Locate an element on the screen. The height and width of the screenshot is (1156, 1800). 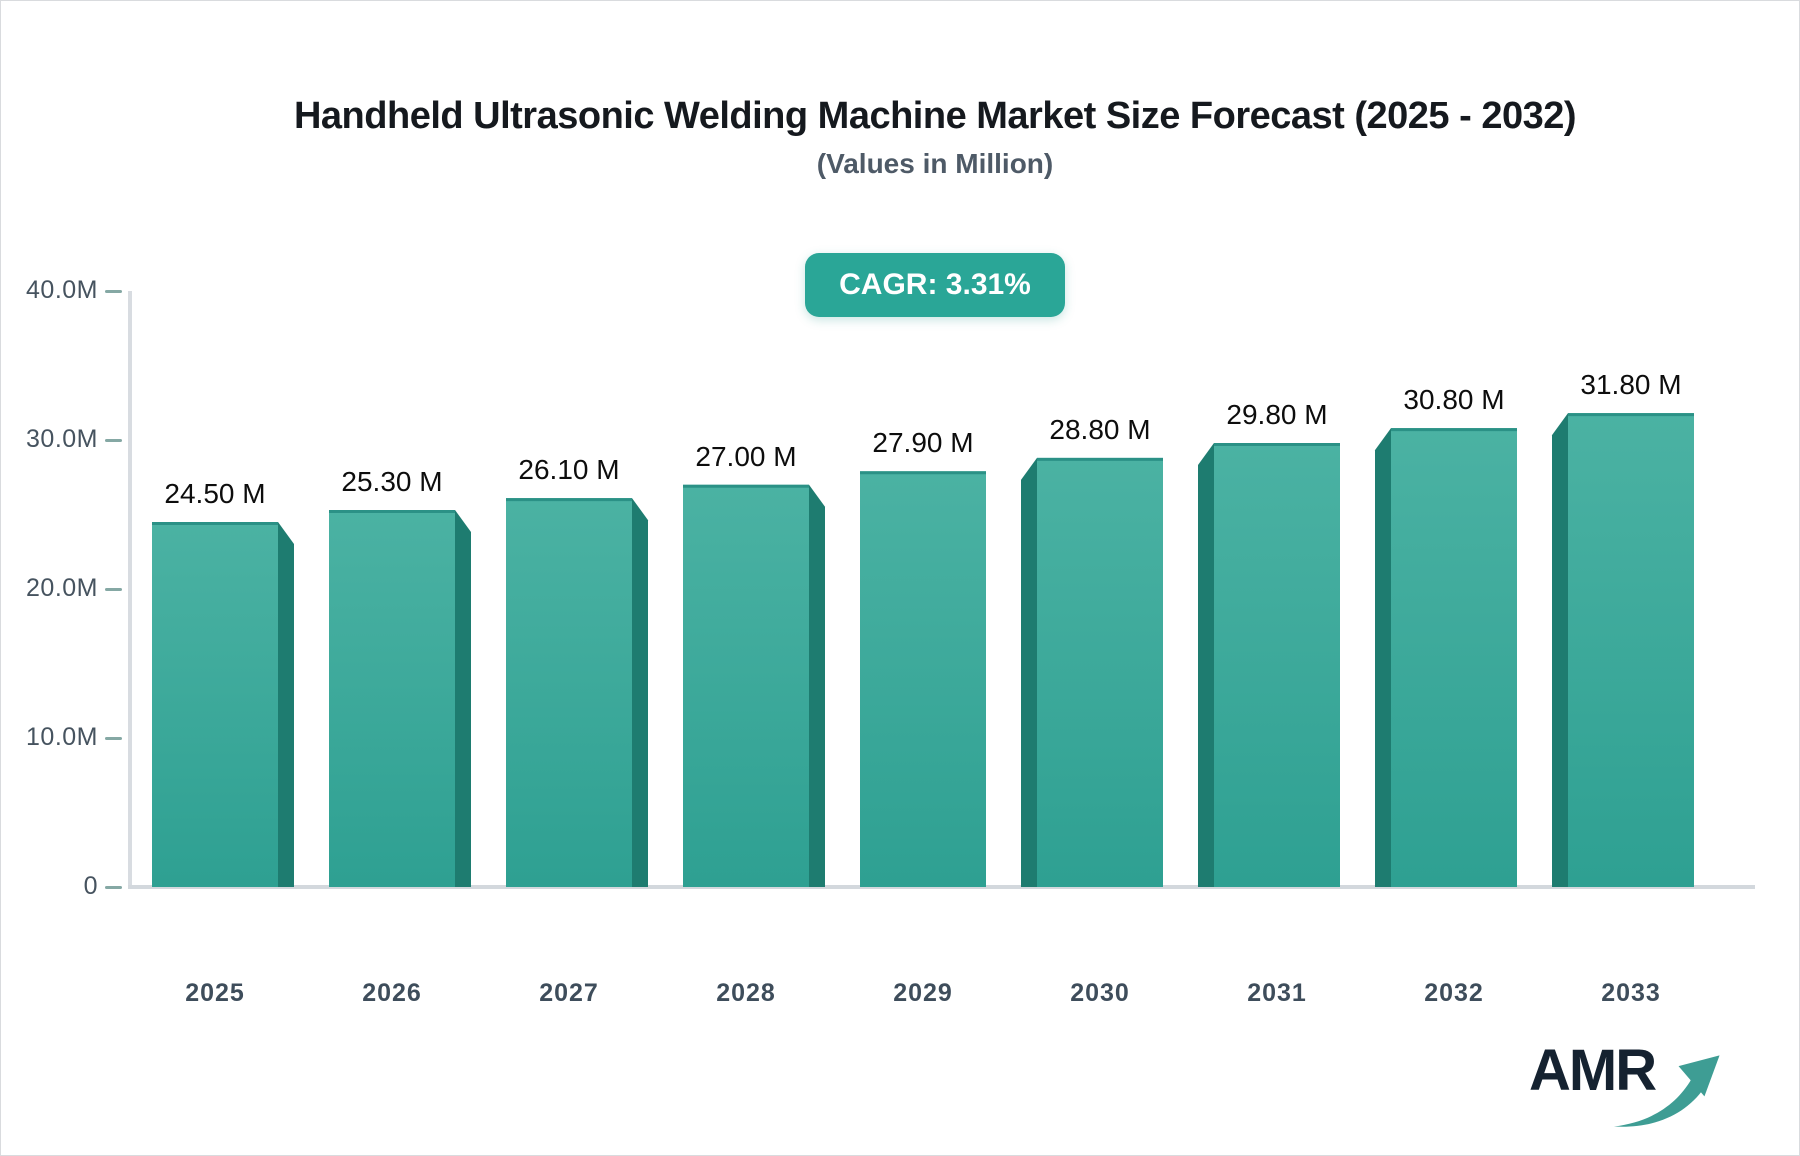
bar-face-2031 is located at coordinates (1277, 664).